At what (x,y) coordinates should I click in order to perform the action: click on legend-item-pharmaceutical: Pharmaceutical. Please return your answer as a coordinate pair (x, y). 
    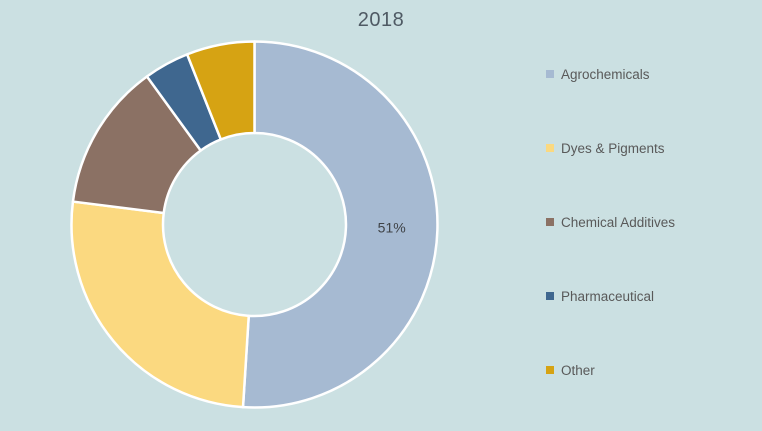
    Looking at the image, I should click on (610, 296).